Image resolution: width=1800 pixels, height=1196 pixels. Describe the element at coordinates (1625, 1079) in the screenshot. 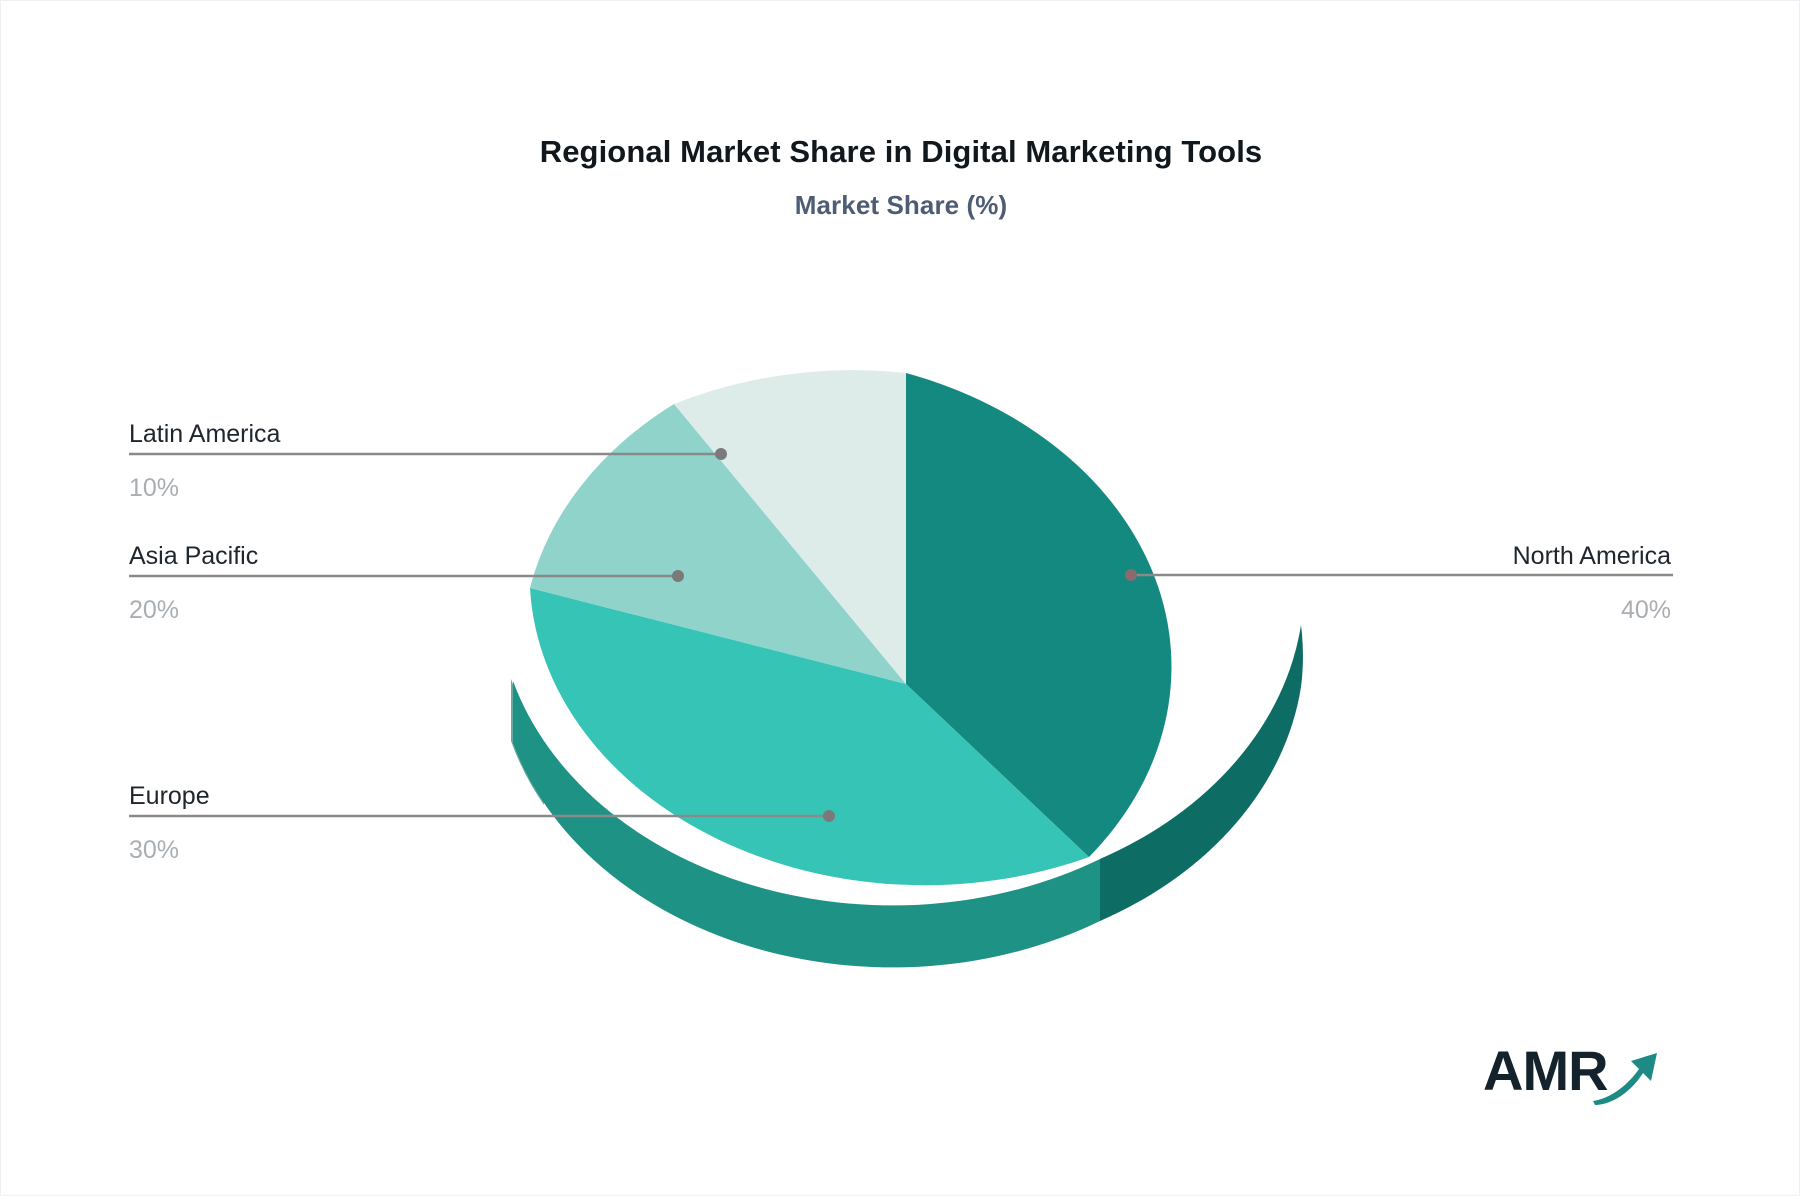

I see `growth-arrow-icon` at that location.